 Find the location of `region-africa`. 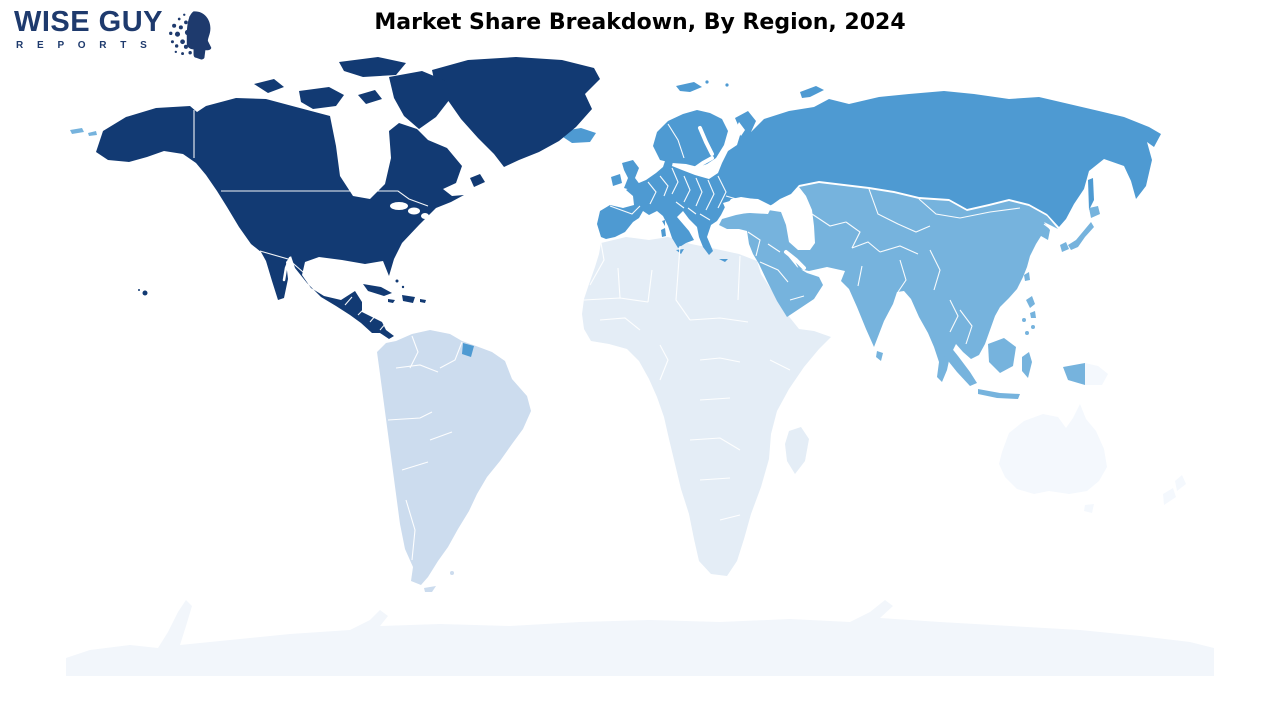

region-africa is located at coordinates (706, 406).